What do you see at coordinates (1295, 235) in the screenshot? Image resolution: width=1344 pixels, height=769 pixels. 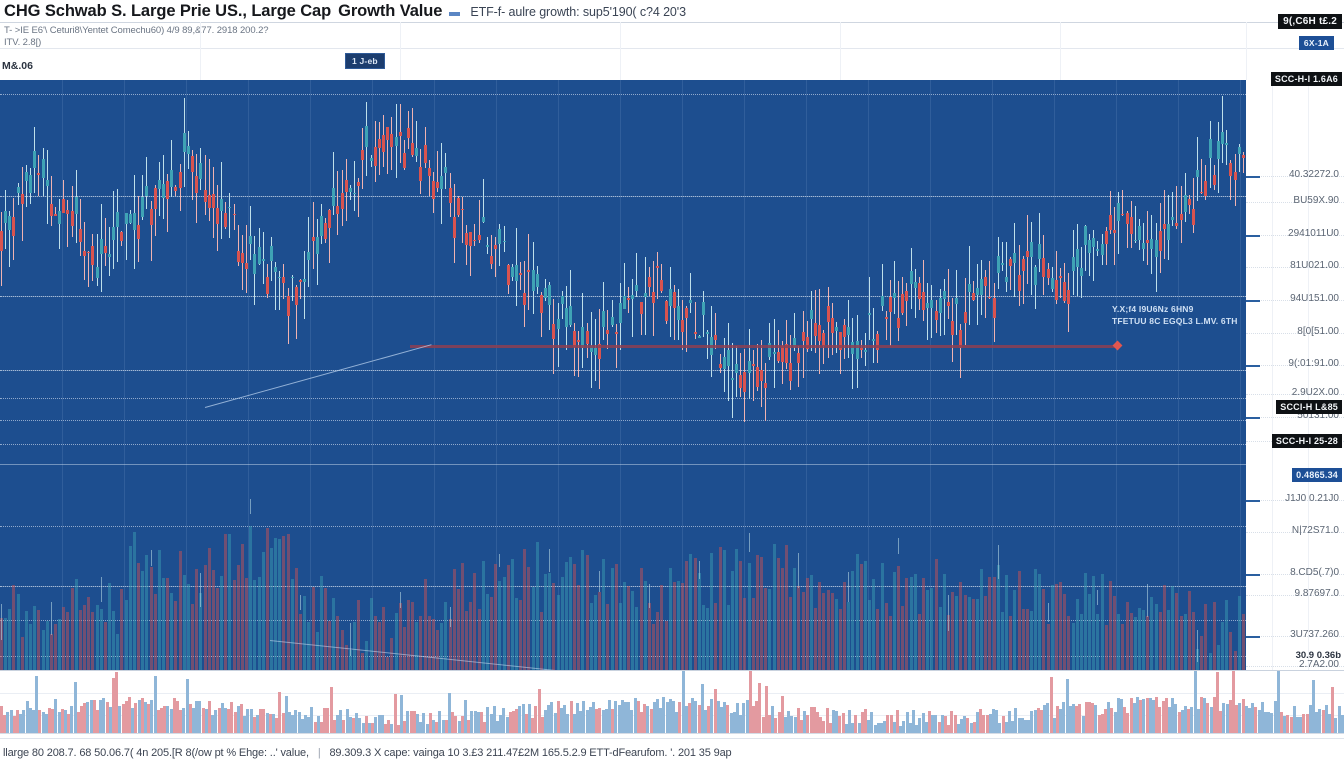 I see `axis-tick-leader` at bounding box center [1295, 235].